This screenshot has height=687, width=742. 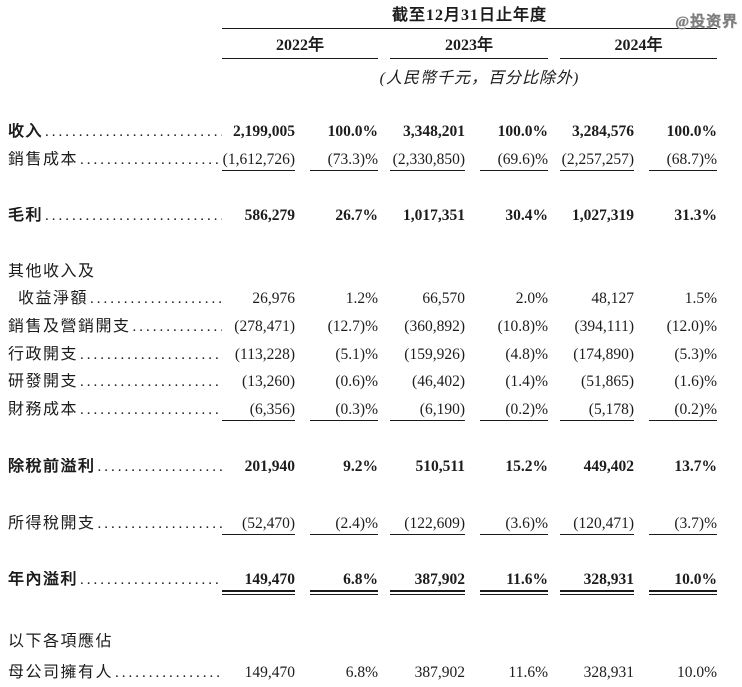 I want to click on row-label-text: 其他收入及, so click(x=52, y=271).